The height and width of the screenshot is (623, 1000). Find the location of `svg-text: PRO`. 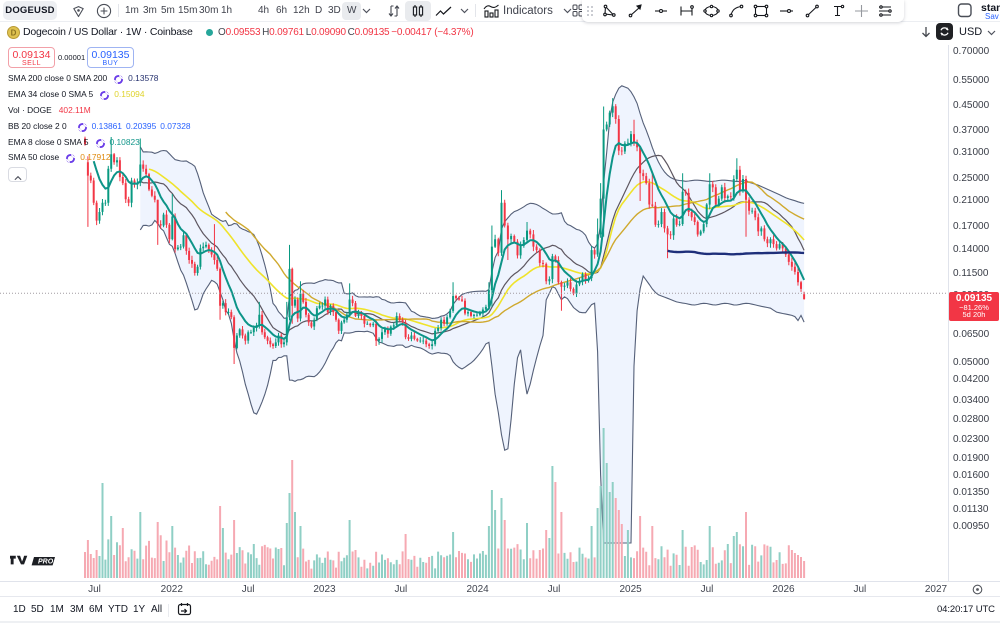

svg-text: PRO is located at coordinates (46, 562).